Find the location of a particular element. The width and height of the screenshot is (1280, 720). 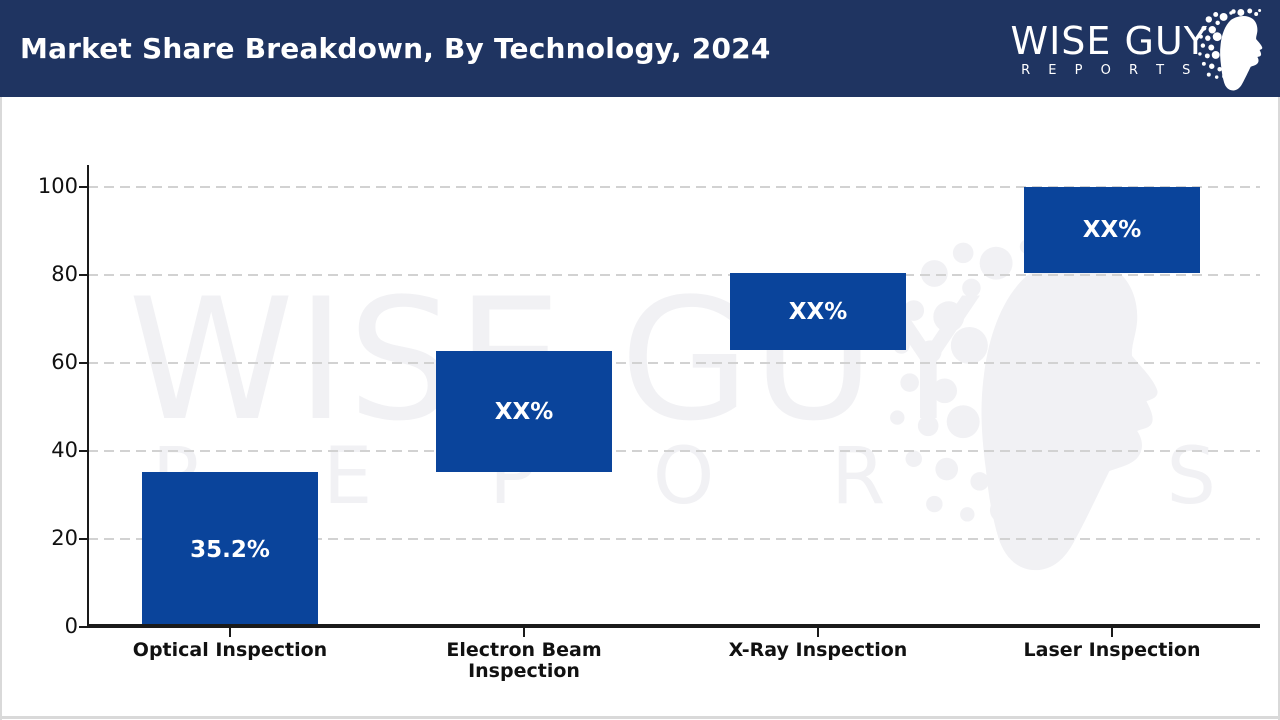

bar-value-label: 35.2% is located at coordinates (230, 549).